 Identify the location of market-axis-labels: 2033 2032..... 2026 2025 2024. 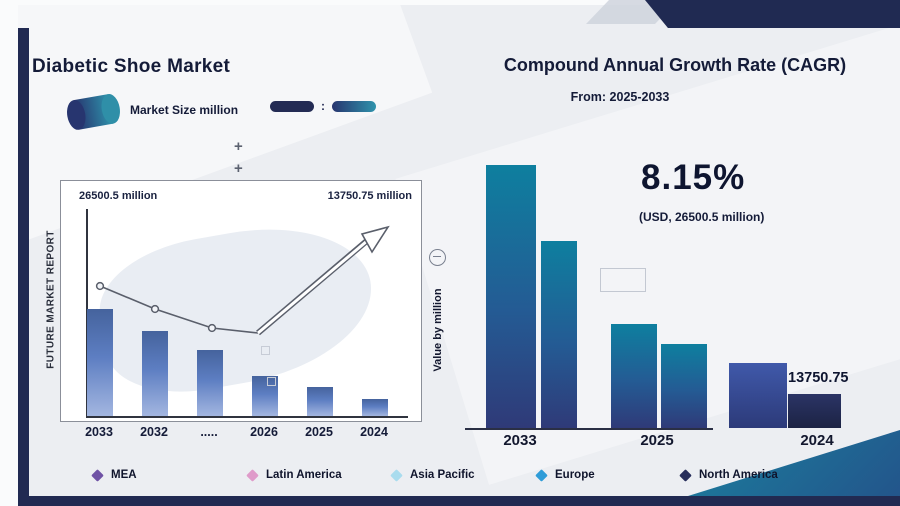
(240, 434).